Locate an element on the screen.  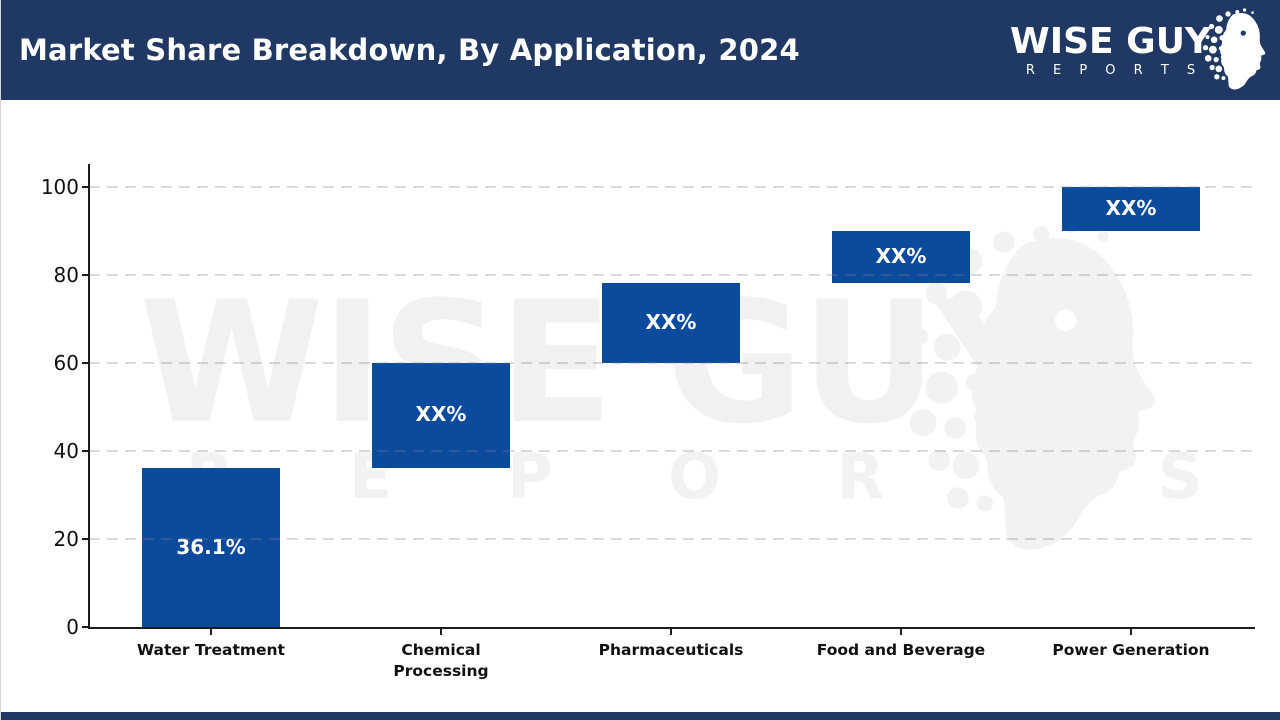
bar-value-label-power-generation: XX% is located at coordinates (1131, 207).